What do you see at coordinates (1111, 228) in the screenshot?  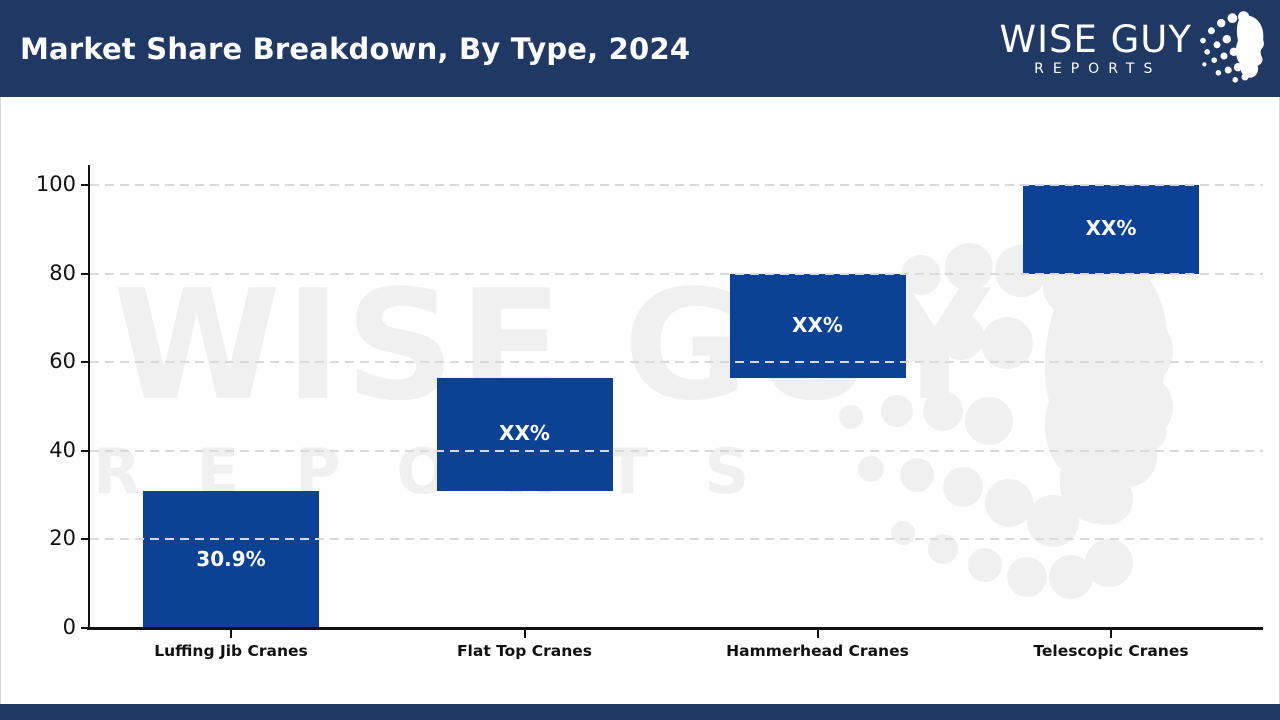 I see `bar-value-label-4: XX%` at bounding box center [1111, 228].